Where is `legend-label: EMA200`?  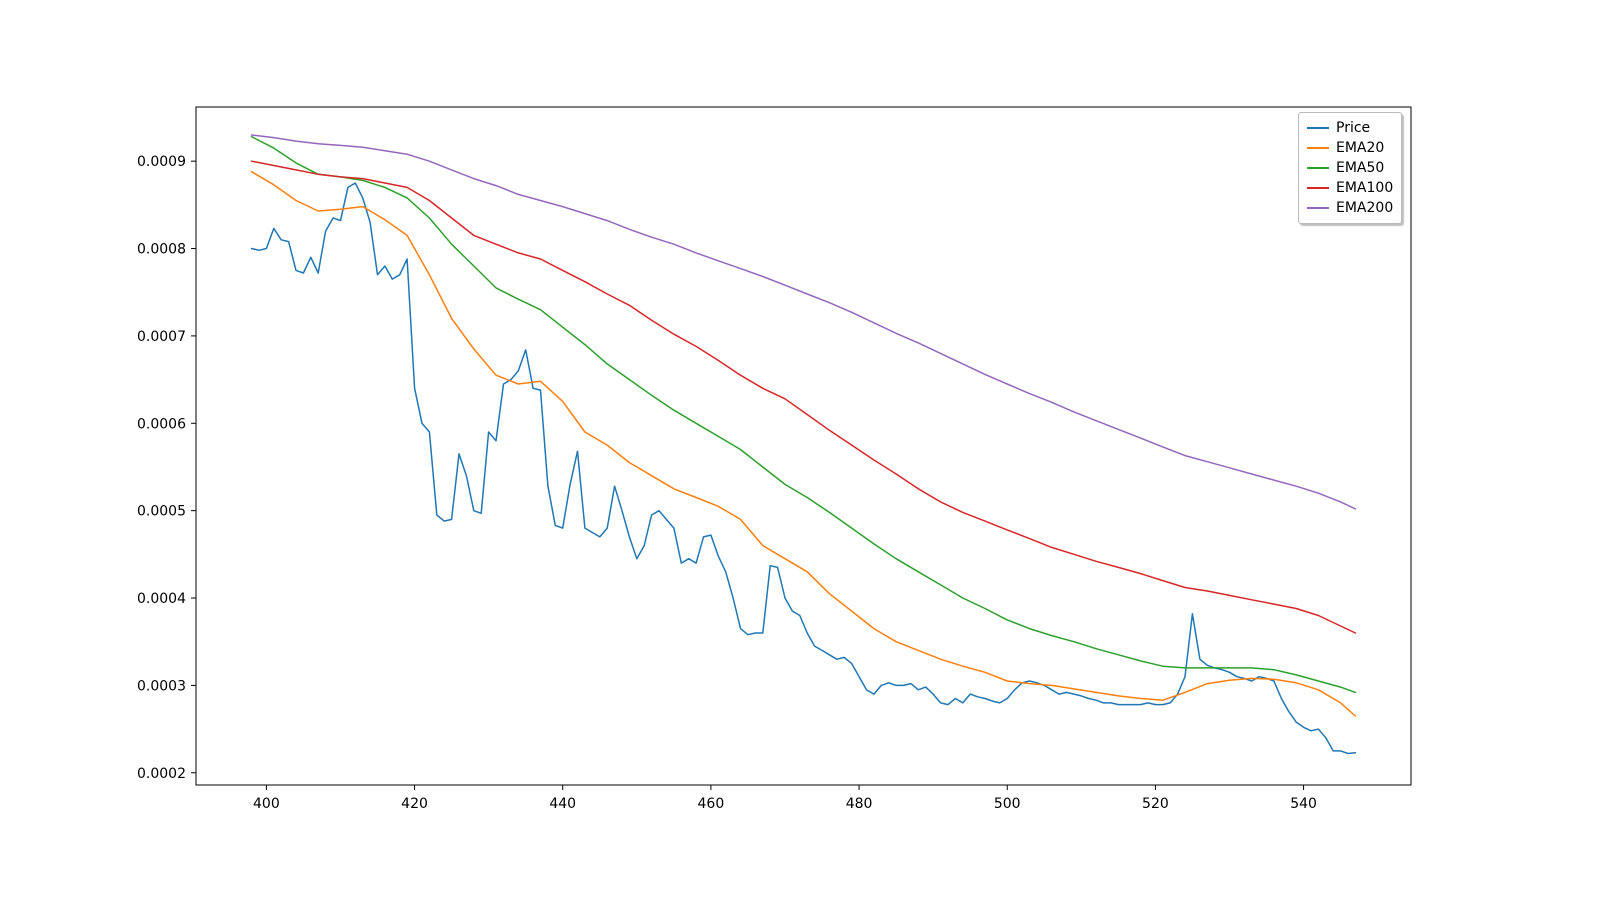 legend-label: EMA200 is located at coordinates (1365, 208).